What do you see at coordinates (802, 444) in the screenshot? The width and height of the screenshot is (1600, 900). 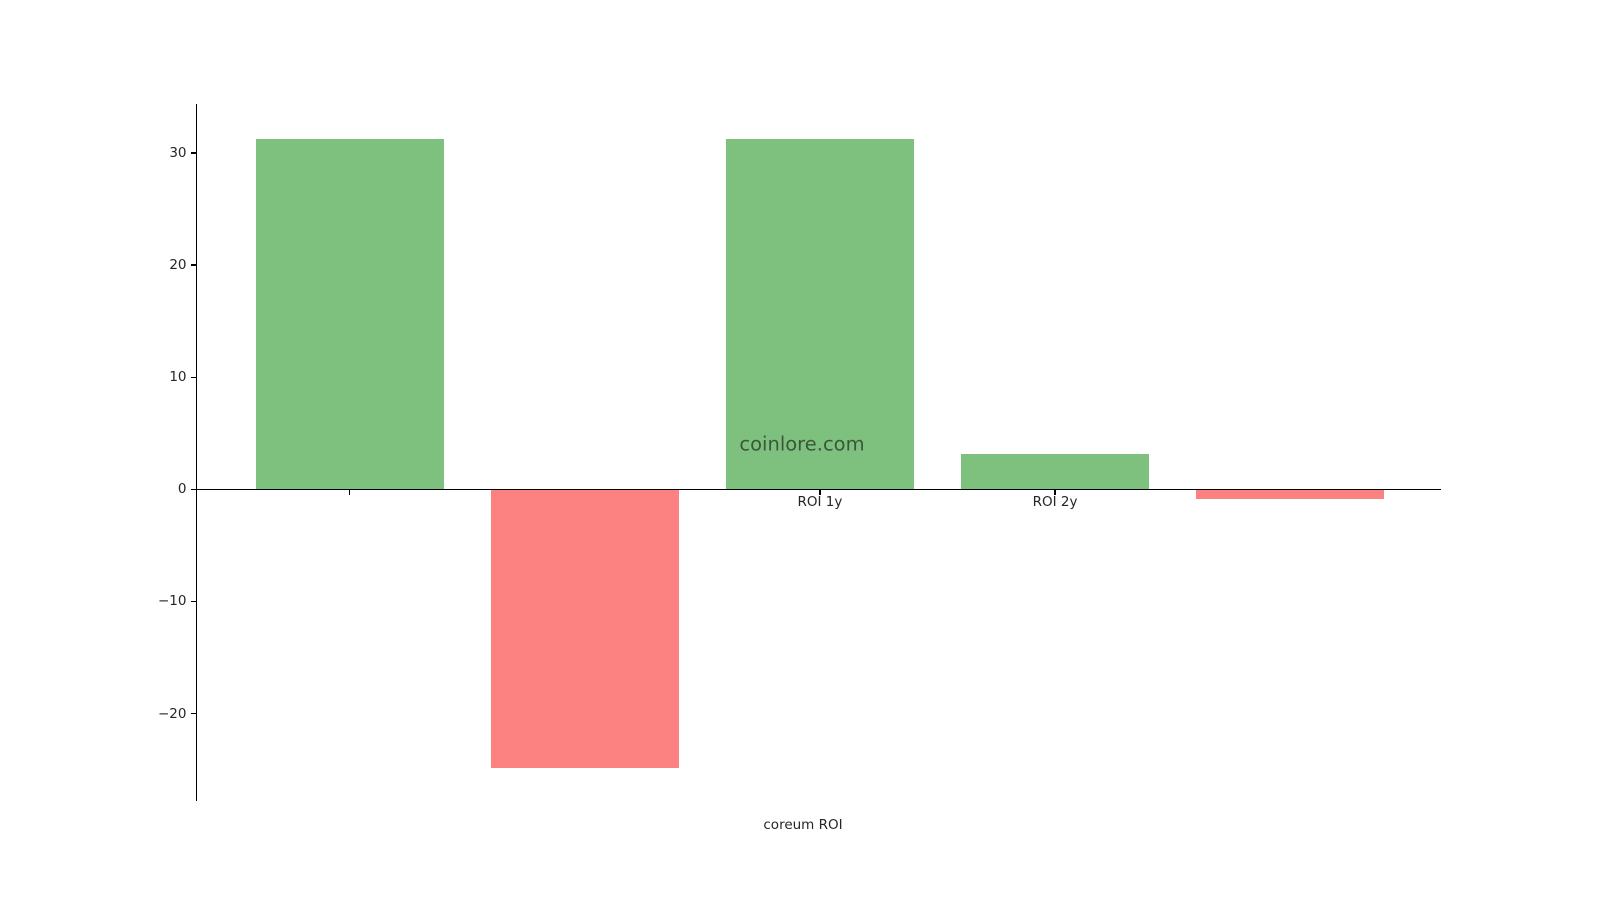 I see `watermark-text: coinlore.com` at bounding box center [802, 444].